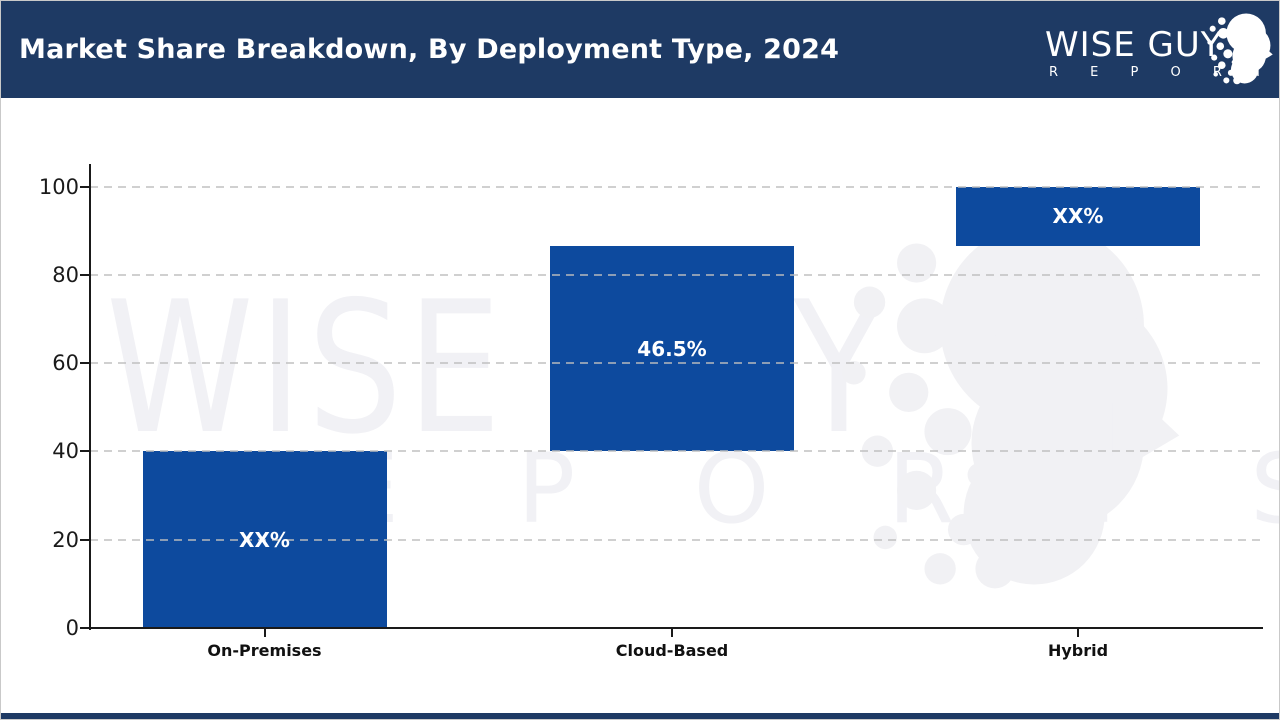 This screenshot has width=1280, height=720. Describe the element at coordinates (672, 650) in the screenshot. I see `x-category-label-Cloud-Based: Cloud-Based` at that location.